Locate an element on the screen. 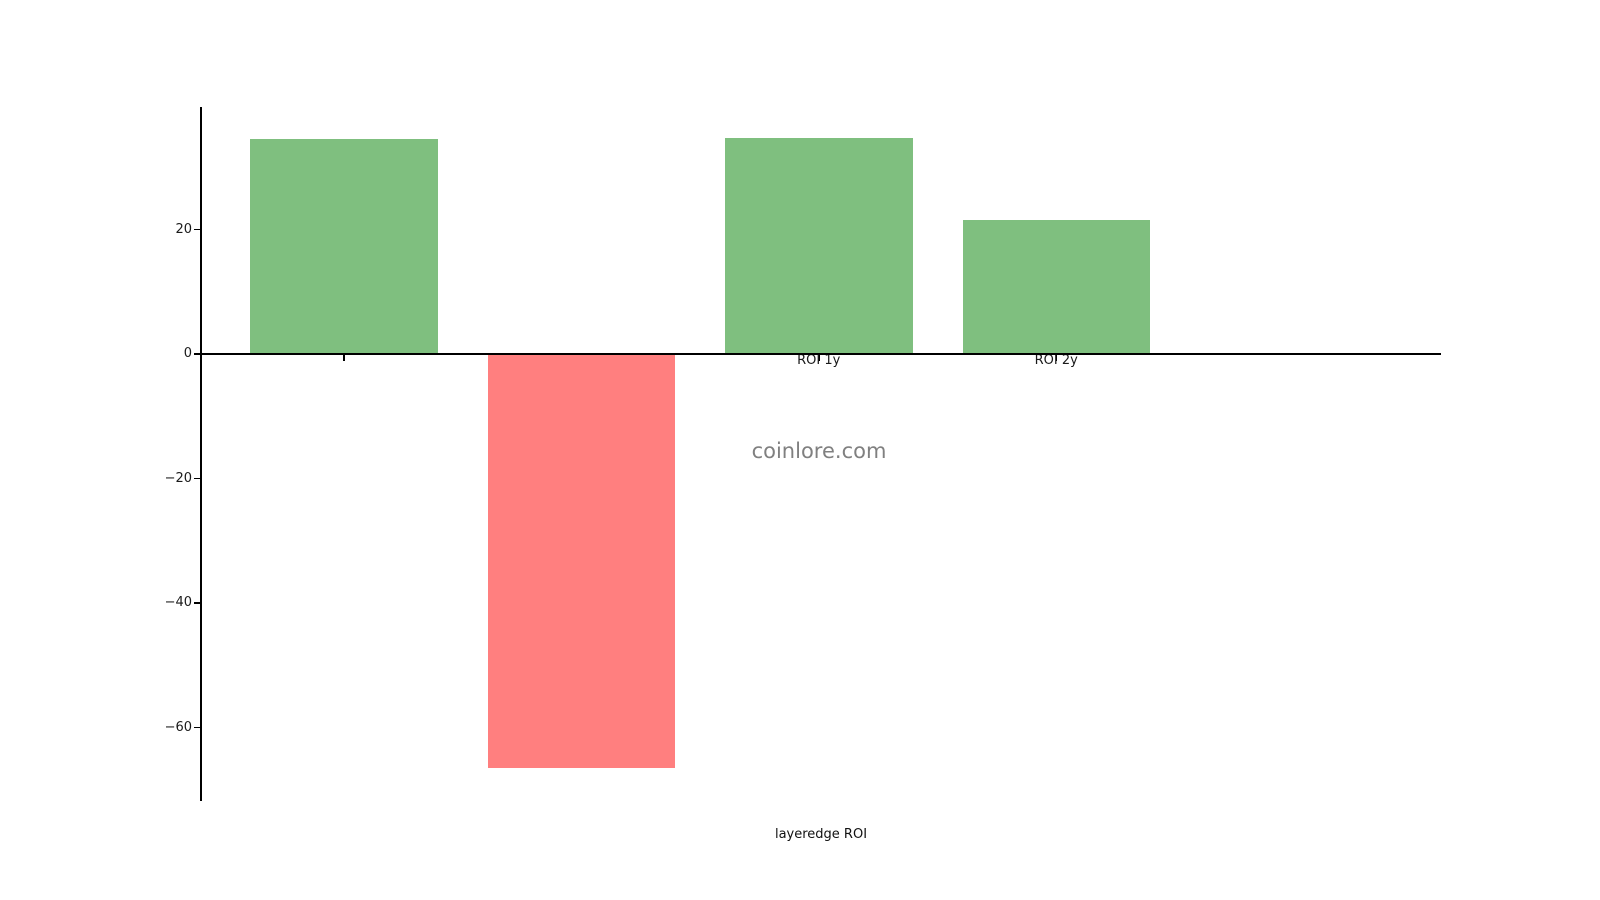 Image resolution: width=1600 pixels, height=900 pixels. y-tick-label: −20 is located at coordinates (178, 478).